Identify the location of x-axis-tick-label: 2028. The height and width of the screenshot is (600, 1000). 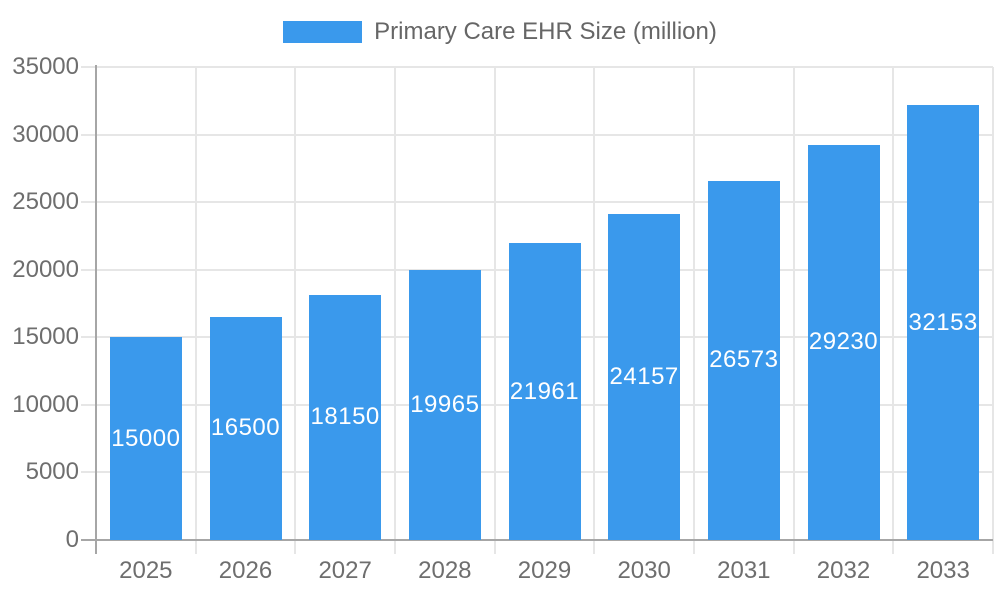
(445, 570).